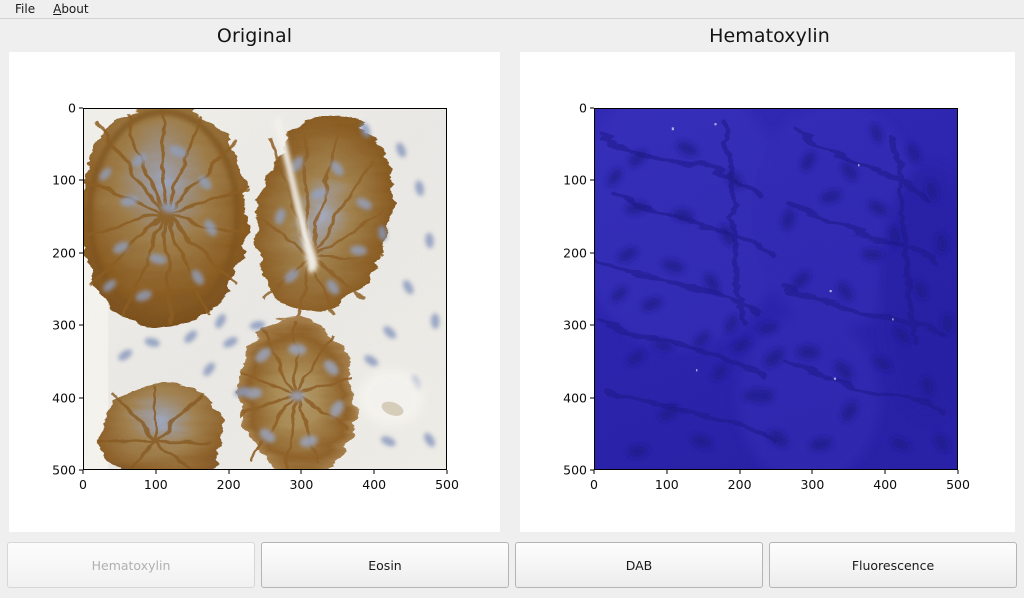 The image size is (1024, 598). Describe the element at coordinates (75, 9) in the screenshot. I see `menu-item-about-label: bout` at that location.